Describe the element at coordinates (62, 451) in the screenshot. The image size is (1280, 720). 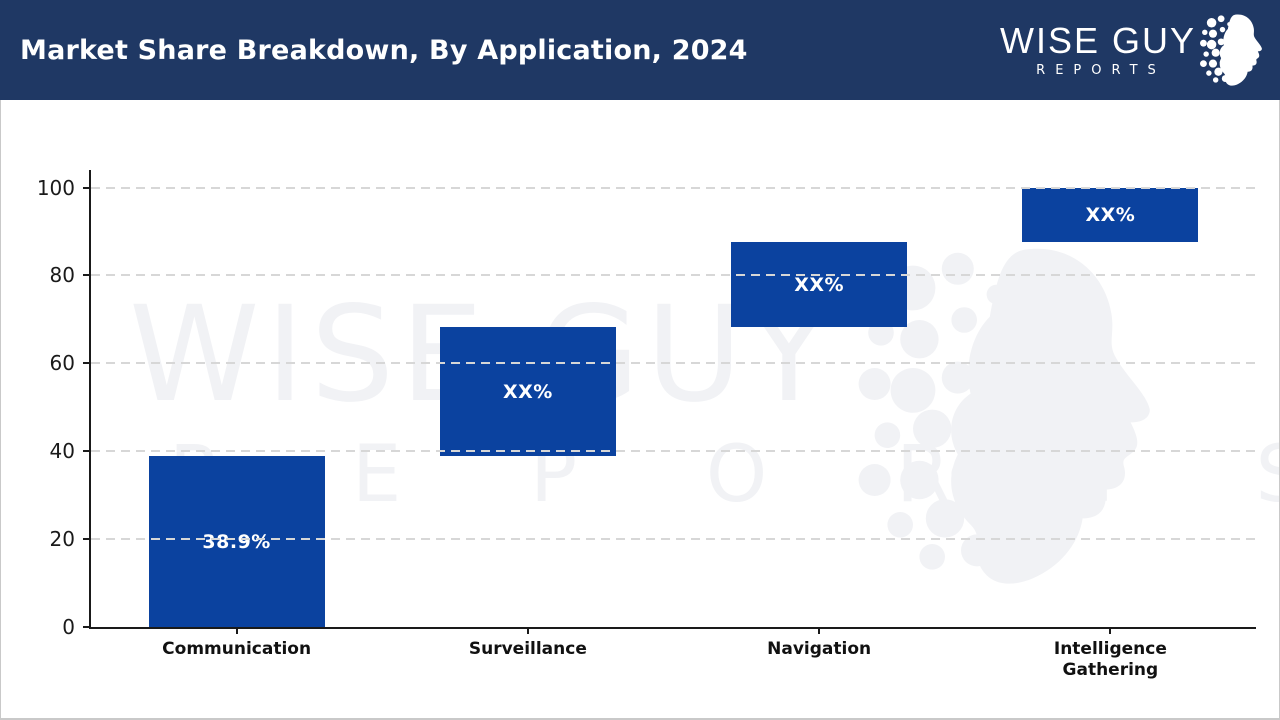
I see `y-axis-tick-label: 40` at that location.